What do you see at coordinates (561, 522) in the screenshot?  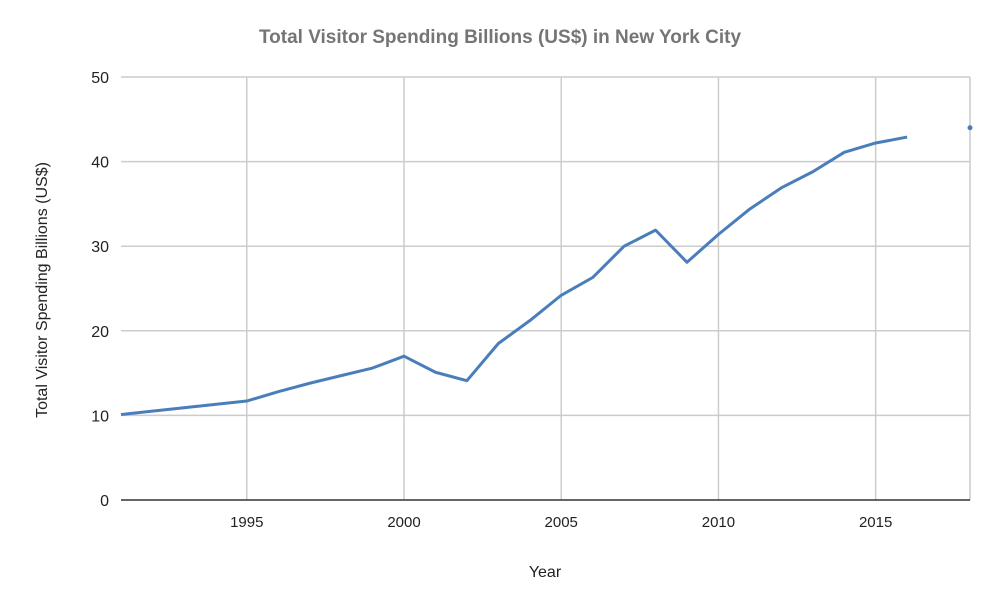 I see `x-tick-label: 2005` at bounding box center [561, 522].